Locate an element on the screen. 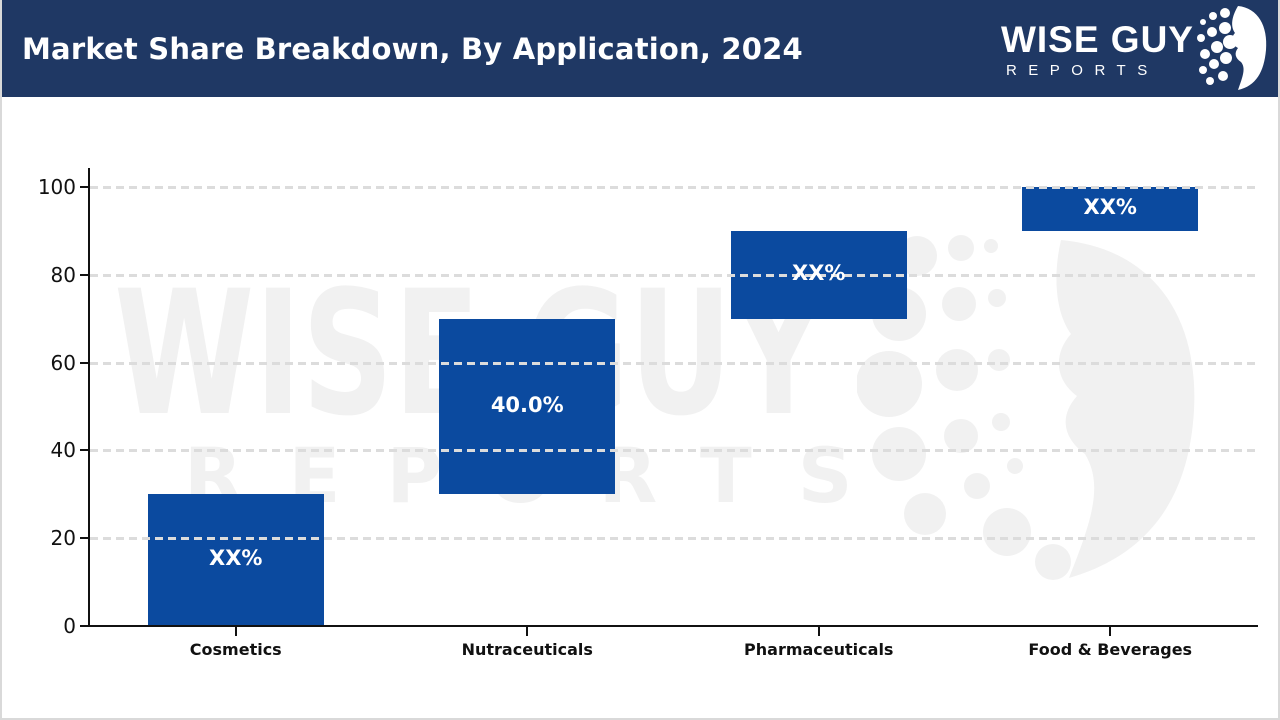 Image resolution: width=1280 pixels, height=720 pixels. bar-food-beverages is located at coordinates (1110, 209).